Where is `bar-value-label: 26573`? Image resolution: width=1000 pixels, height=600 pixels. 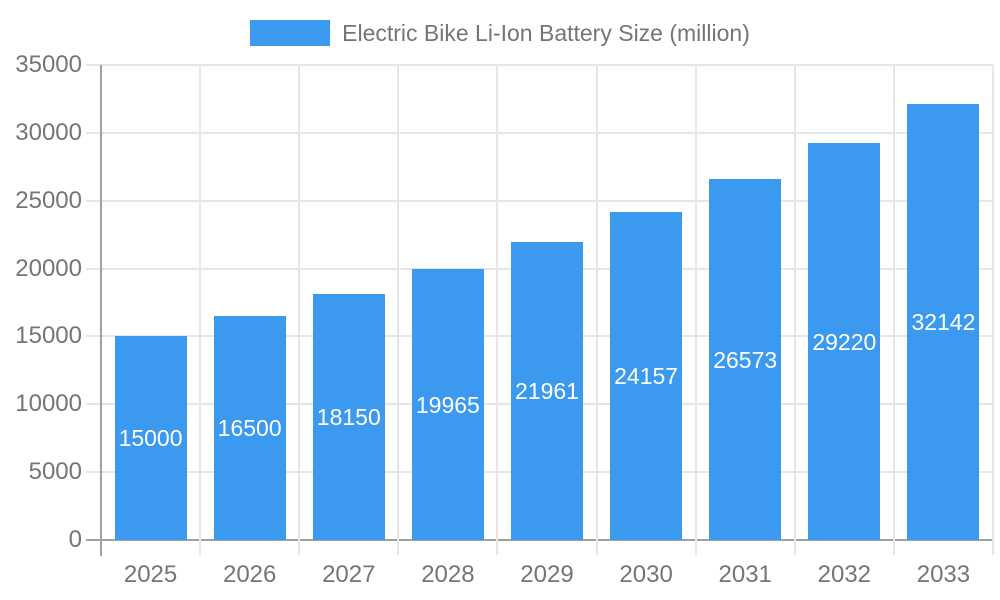 bar-value-label: 26573 is located at coordinates (745, 359).